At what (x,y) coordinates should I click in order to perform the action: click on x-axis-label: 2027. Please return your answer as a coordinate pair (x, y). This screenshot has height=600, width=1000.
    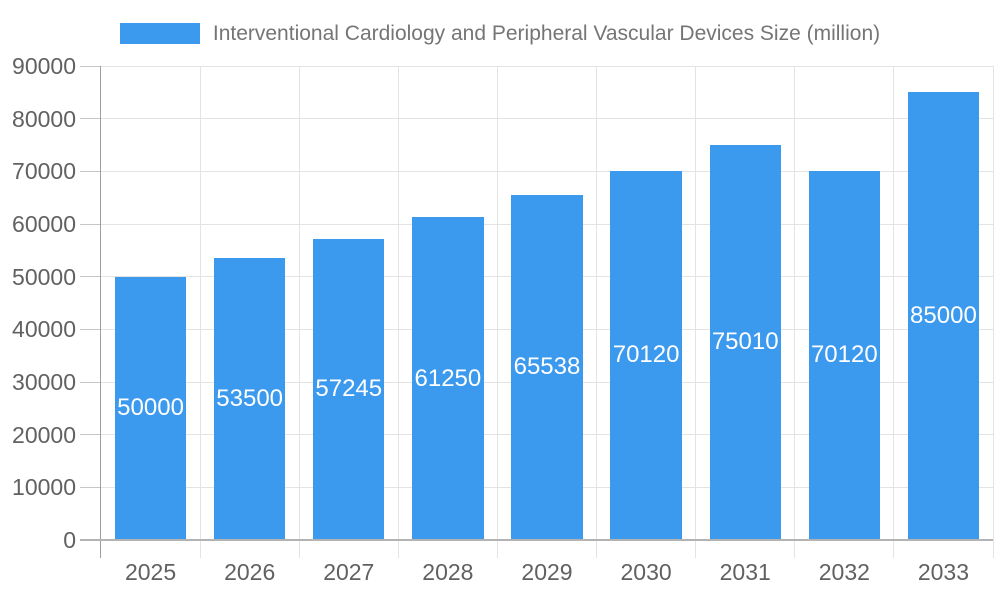
    Looking at the image, I should click on (349, 572).